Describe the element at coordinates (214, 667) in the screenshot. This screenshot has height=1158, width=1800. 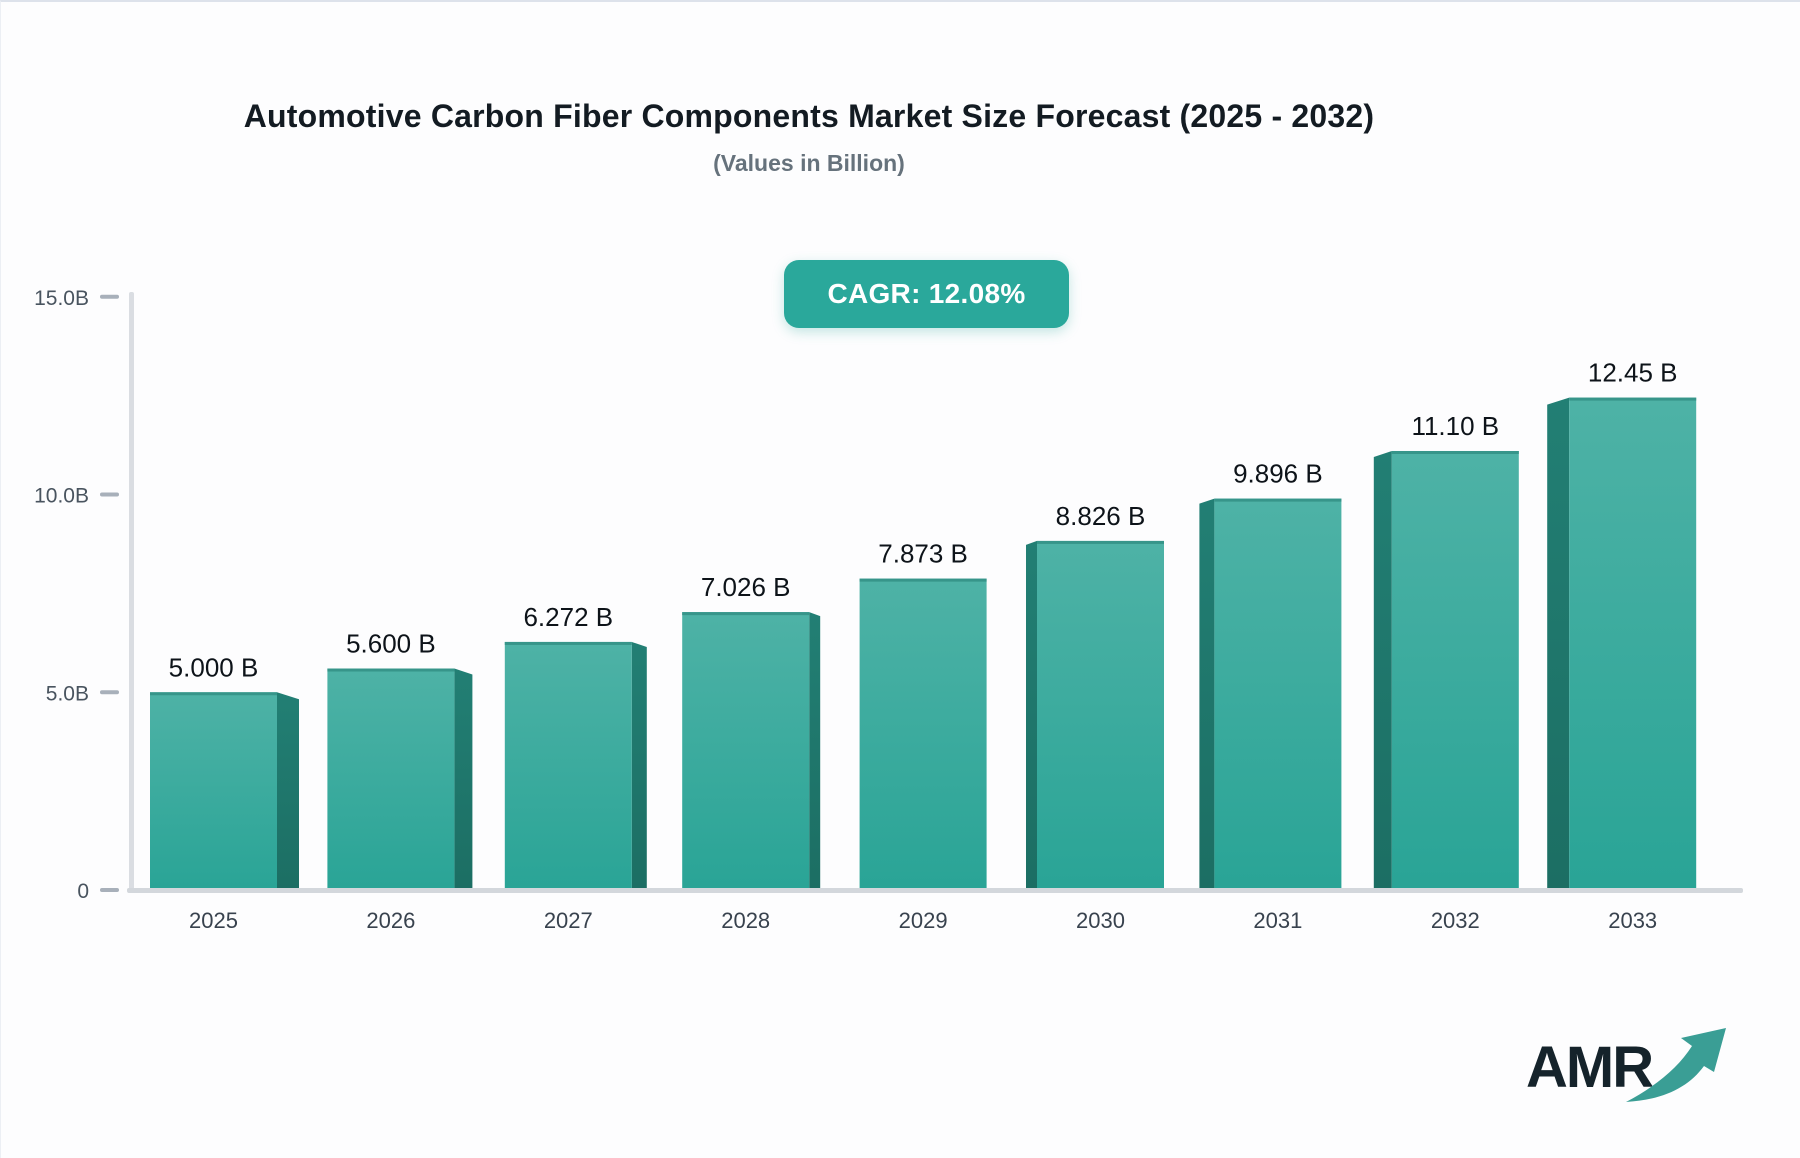
I see `bar-value-label: 5.000 B` at that location.